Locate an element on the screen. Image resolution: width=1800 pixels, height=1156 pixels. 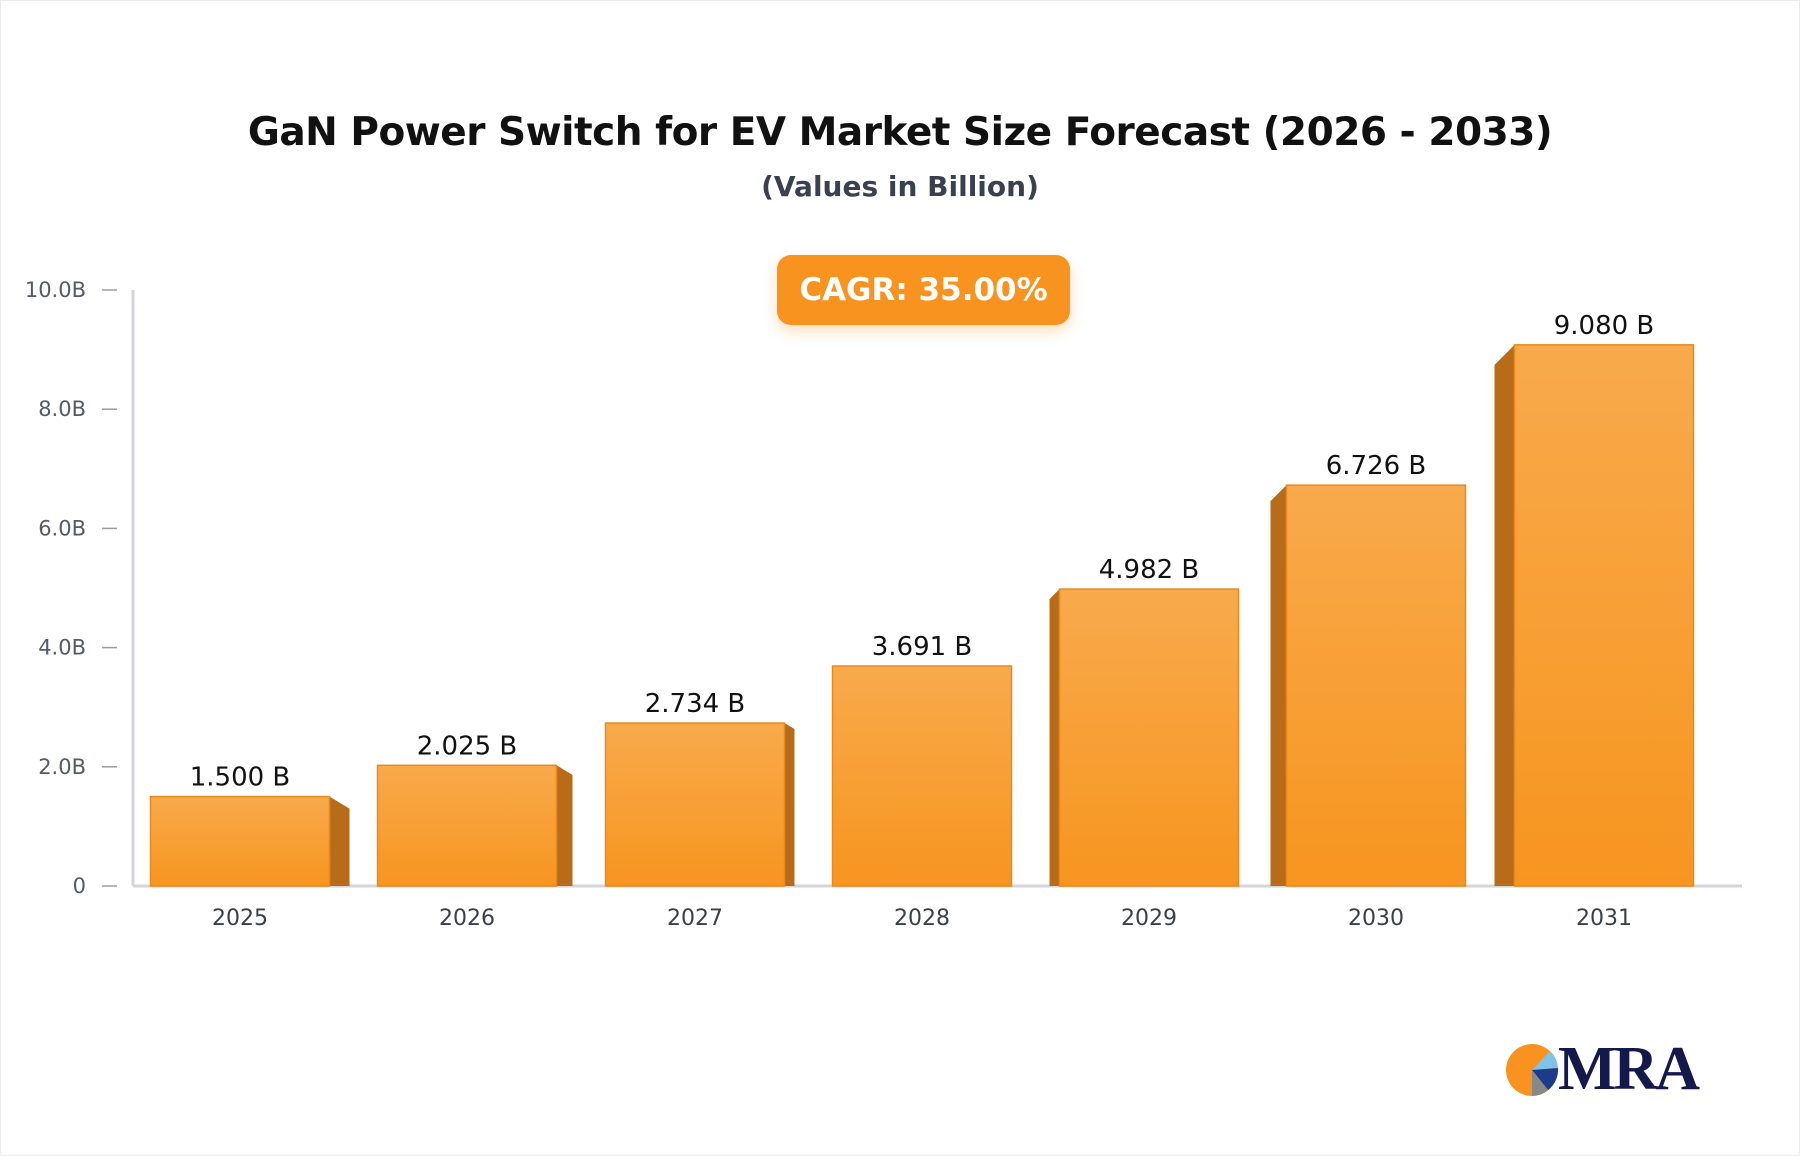
x-tick-label: 2027 is located at coordinates (695, 918).